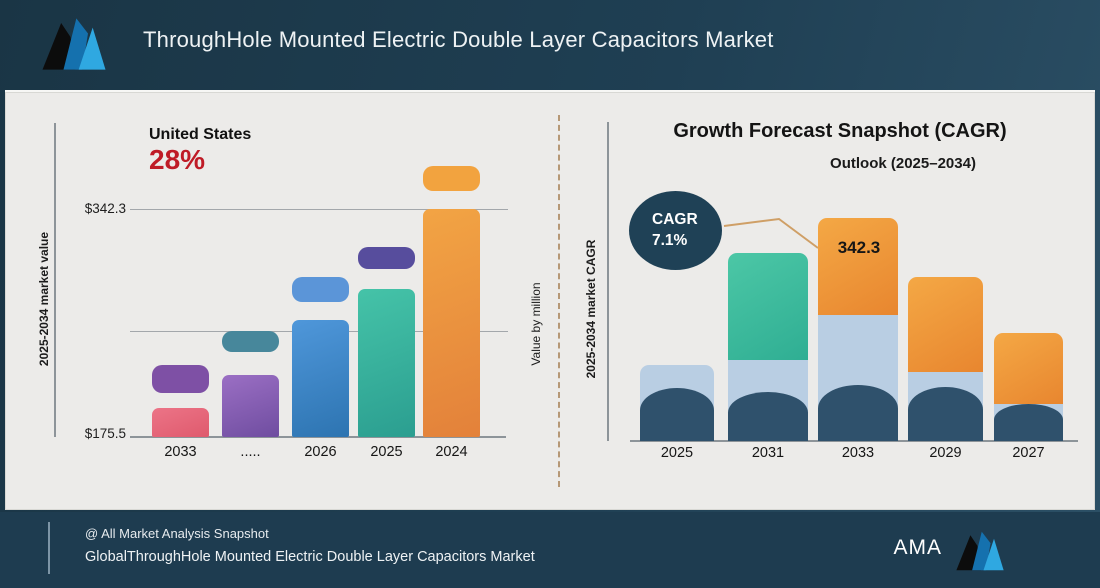 This screenshot has width=1100, height=588. What do you see at coordinates (451, 452) in the screenshot?
I see `left-x-label: 2024` at bounding box center [451, 452].